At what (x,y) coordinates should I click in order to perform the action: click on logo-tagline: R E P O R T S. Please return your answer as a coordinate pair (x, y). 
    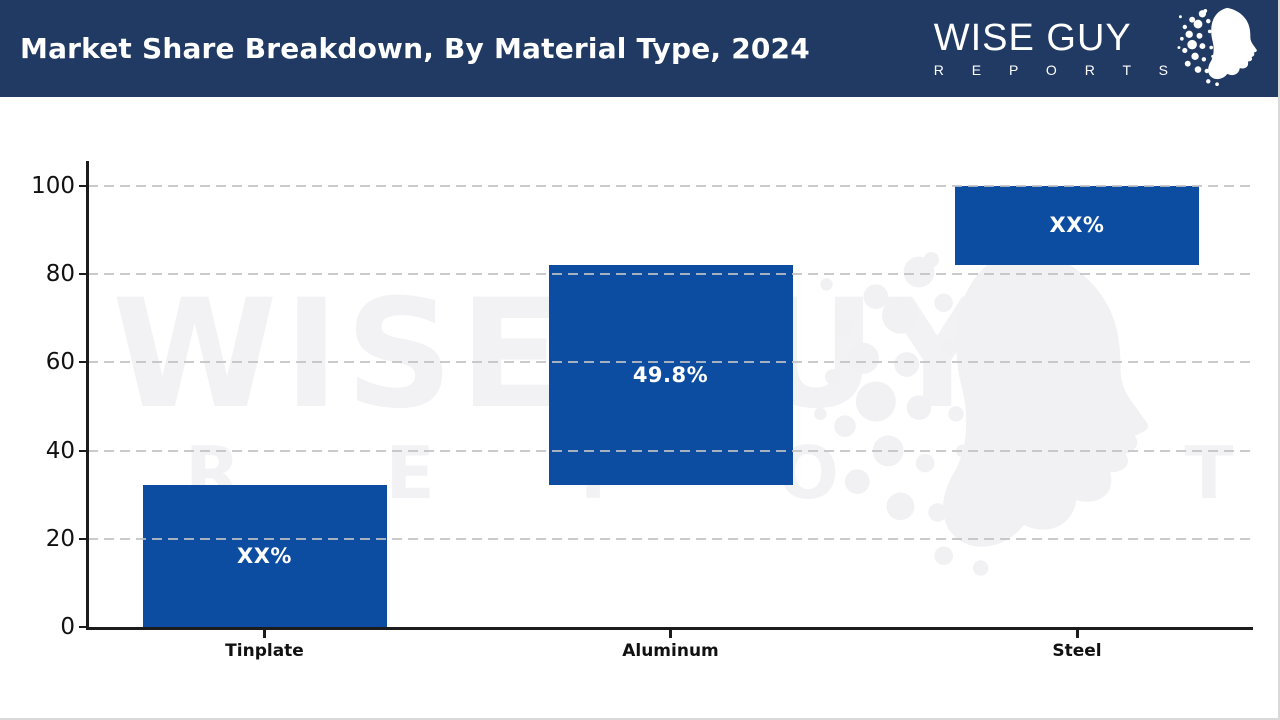
    Looking at the image, I should click on (1056, 70).